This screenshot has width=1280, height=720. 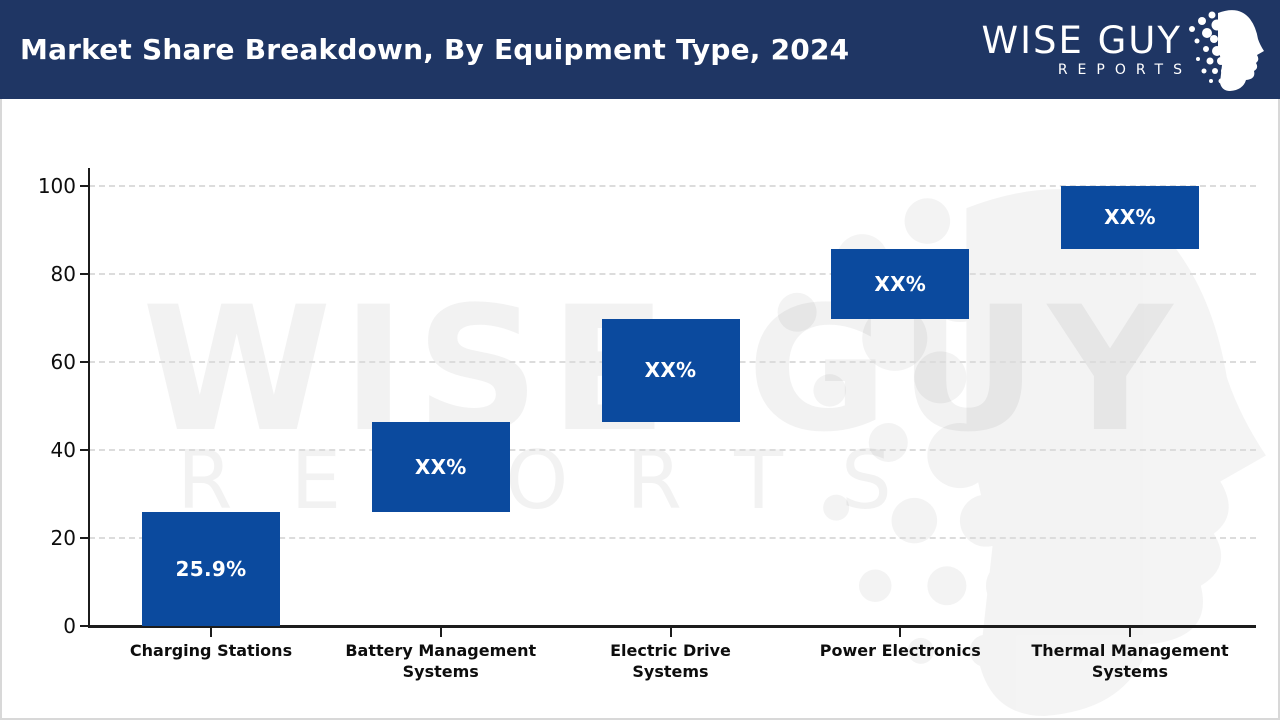 I want to click on bar-charging-stations: 25.9%, so click(x=211, y=569).